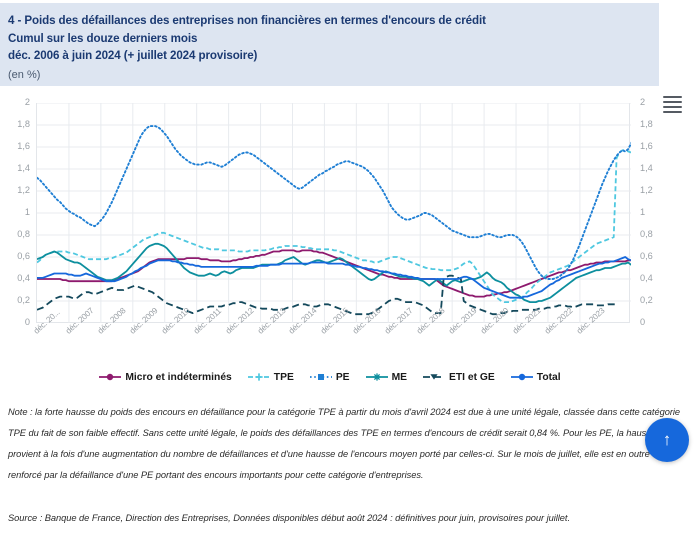 Image resolution: width=696 pixels, height=533 pixels. What do you see at coordinates (23, 300) in the screenshot?
I see `y-tick-label-left: 0,2` at bounding box center [23, 300].